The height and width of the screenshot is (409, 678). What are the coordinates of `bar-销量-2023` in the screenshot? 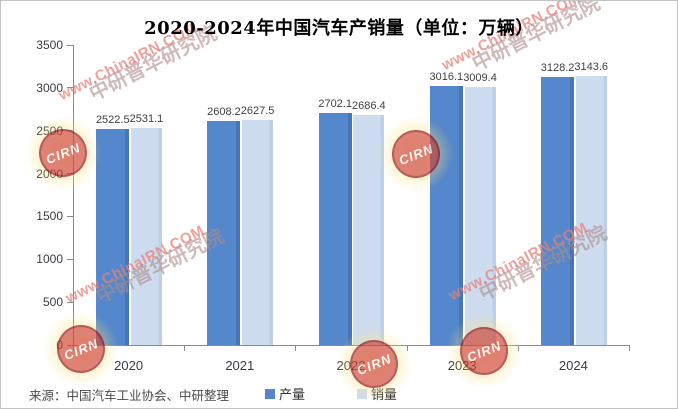 It's located at (480, 216).